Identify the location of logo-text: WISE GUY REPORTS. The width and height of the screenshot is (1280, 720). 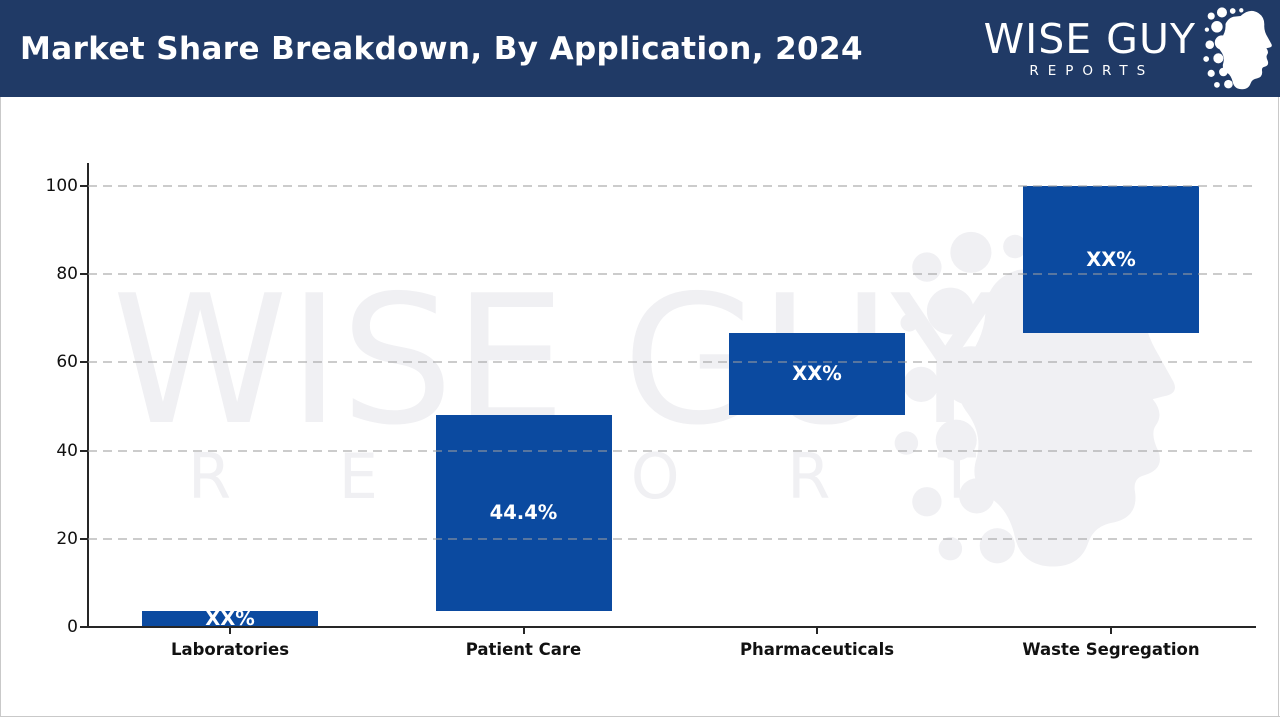
(1089, 46).